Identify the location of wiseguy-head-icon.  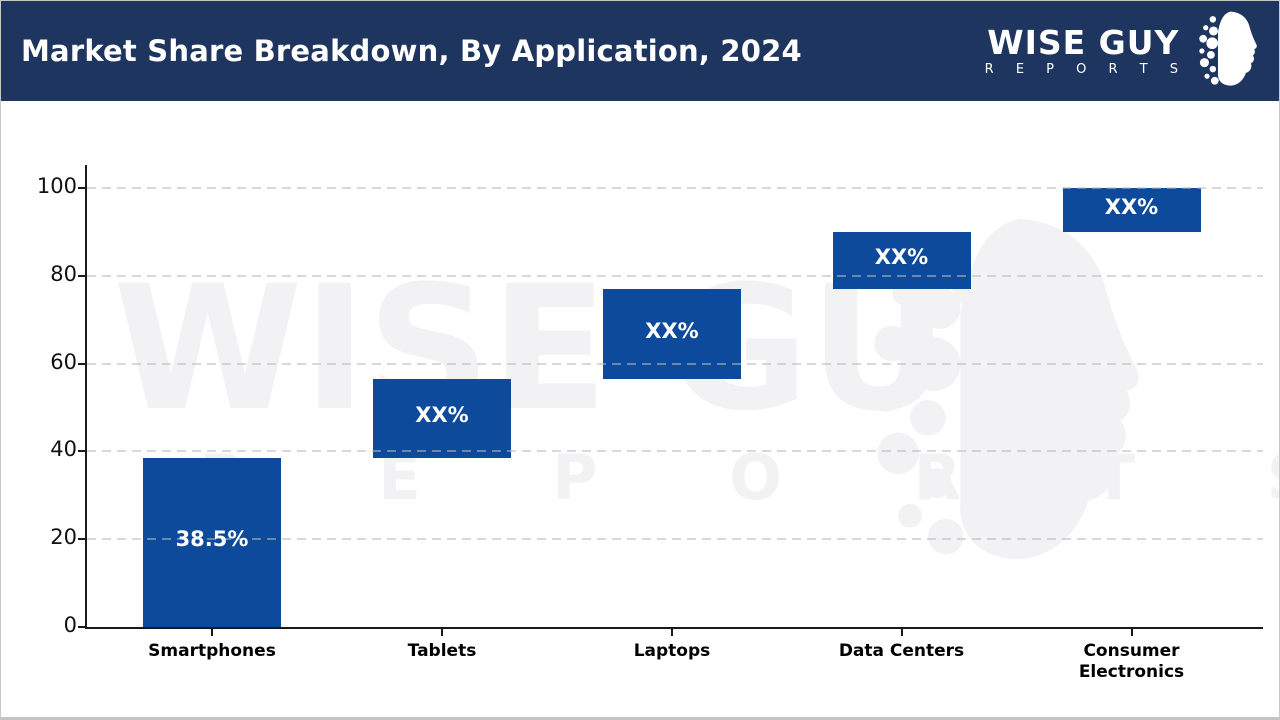
(1228, 48).